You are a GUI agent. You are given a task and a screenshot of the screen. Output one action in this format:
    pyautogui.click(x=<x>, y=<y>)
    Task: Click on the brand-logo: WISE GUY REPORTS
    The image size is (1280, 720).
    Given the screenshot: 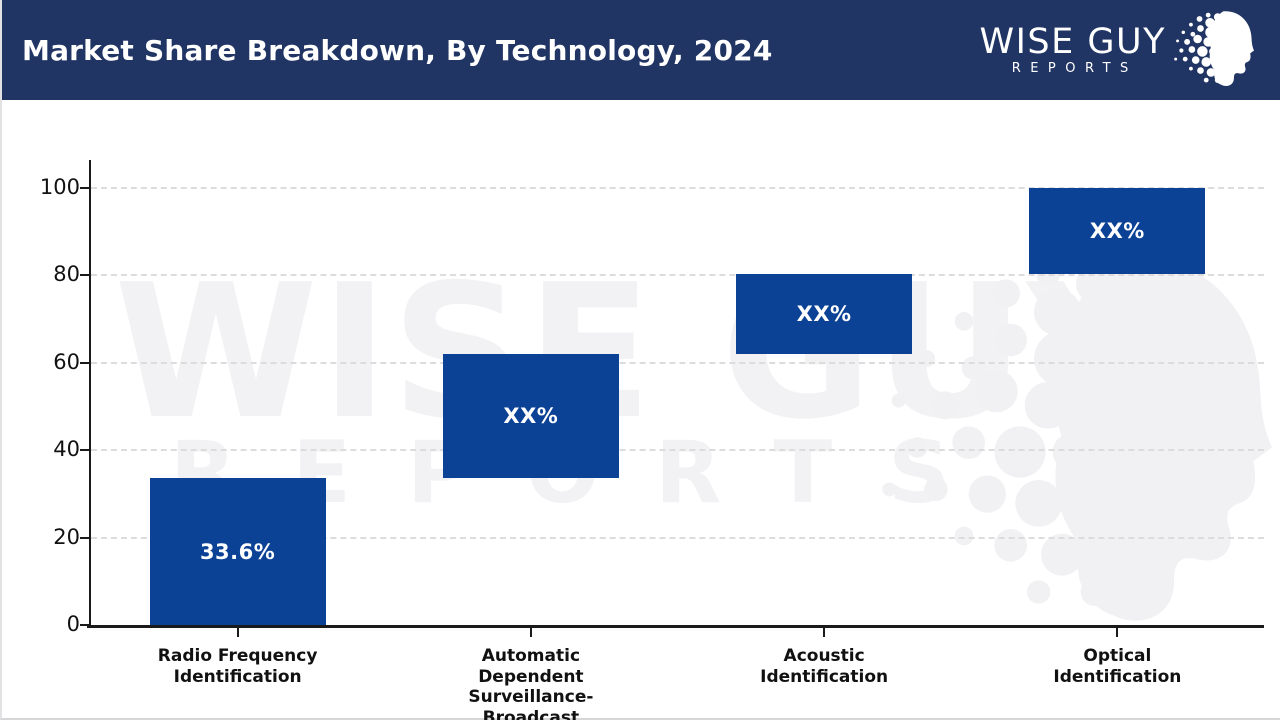 What is the action you would take?
    pyautogui.click(x=1116, y=50)
    